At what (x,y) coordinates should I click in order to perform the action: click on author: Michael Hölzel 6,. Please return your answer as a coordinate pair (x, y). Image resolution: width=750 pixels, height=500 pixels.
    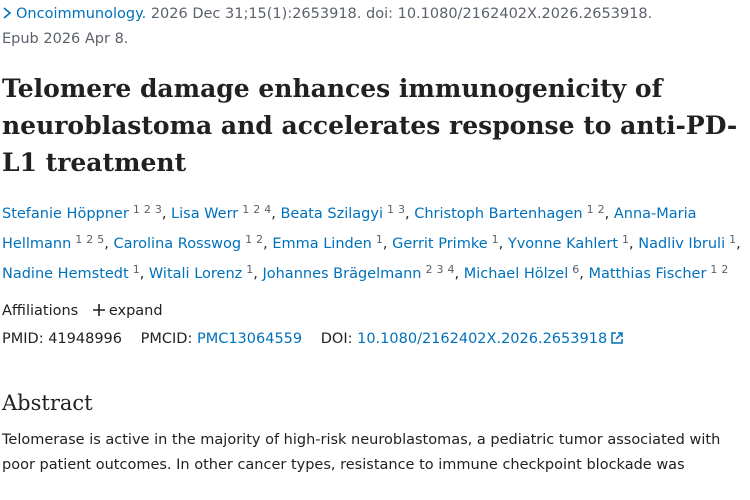
    Looking at the image, I should click on (523, 272).